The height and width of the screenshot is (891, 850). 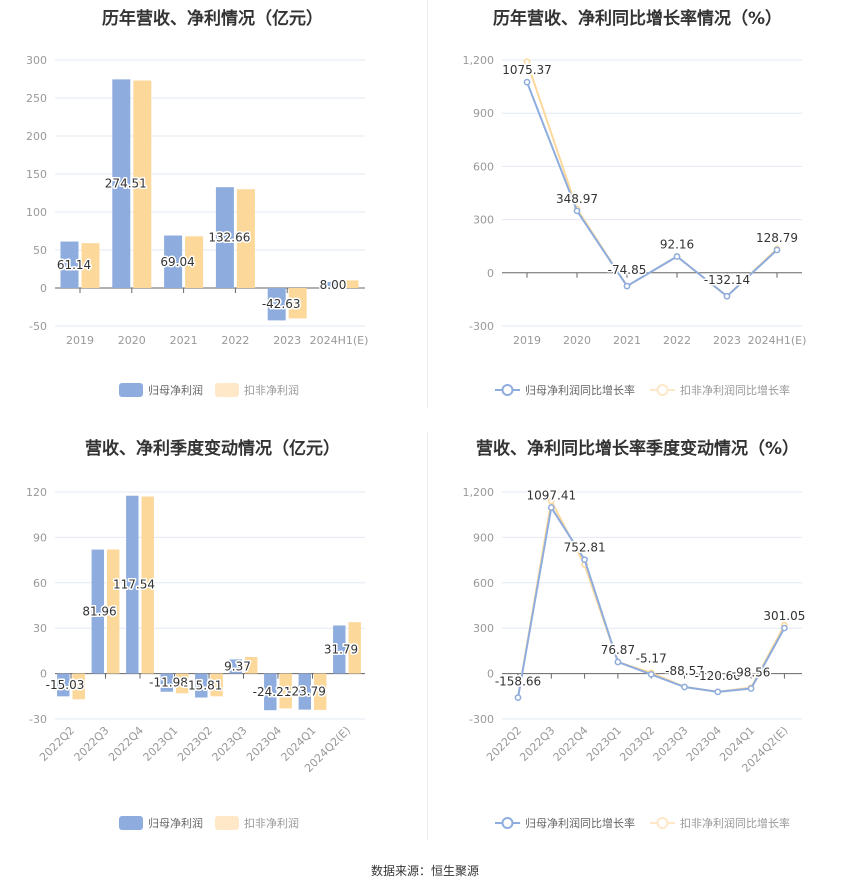 I want to click on bar-value-label: -23.79, so click(x=306, y=692).